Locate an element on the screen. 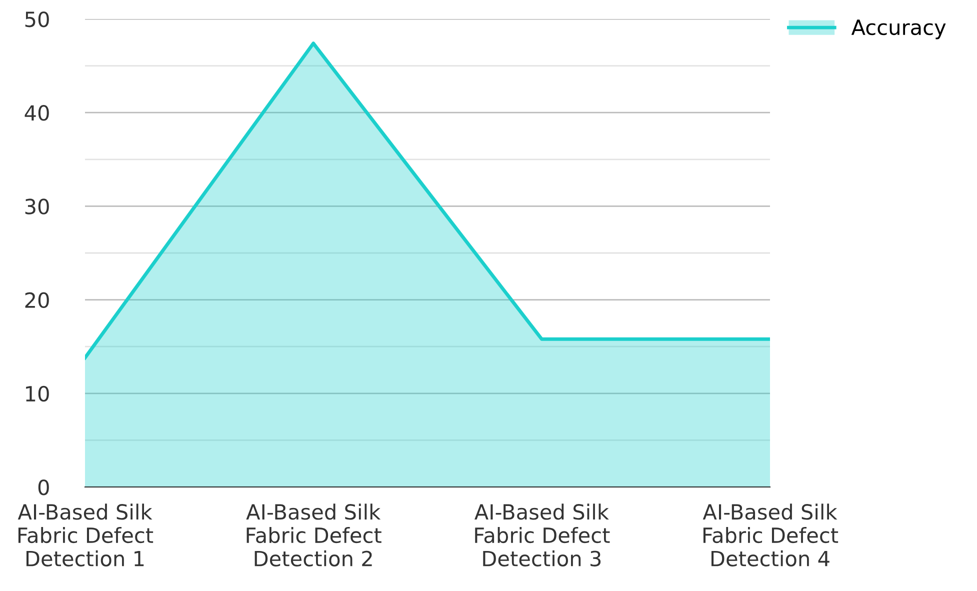  y-tick-label: 0 is located at coordinates (43, 487).